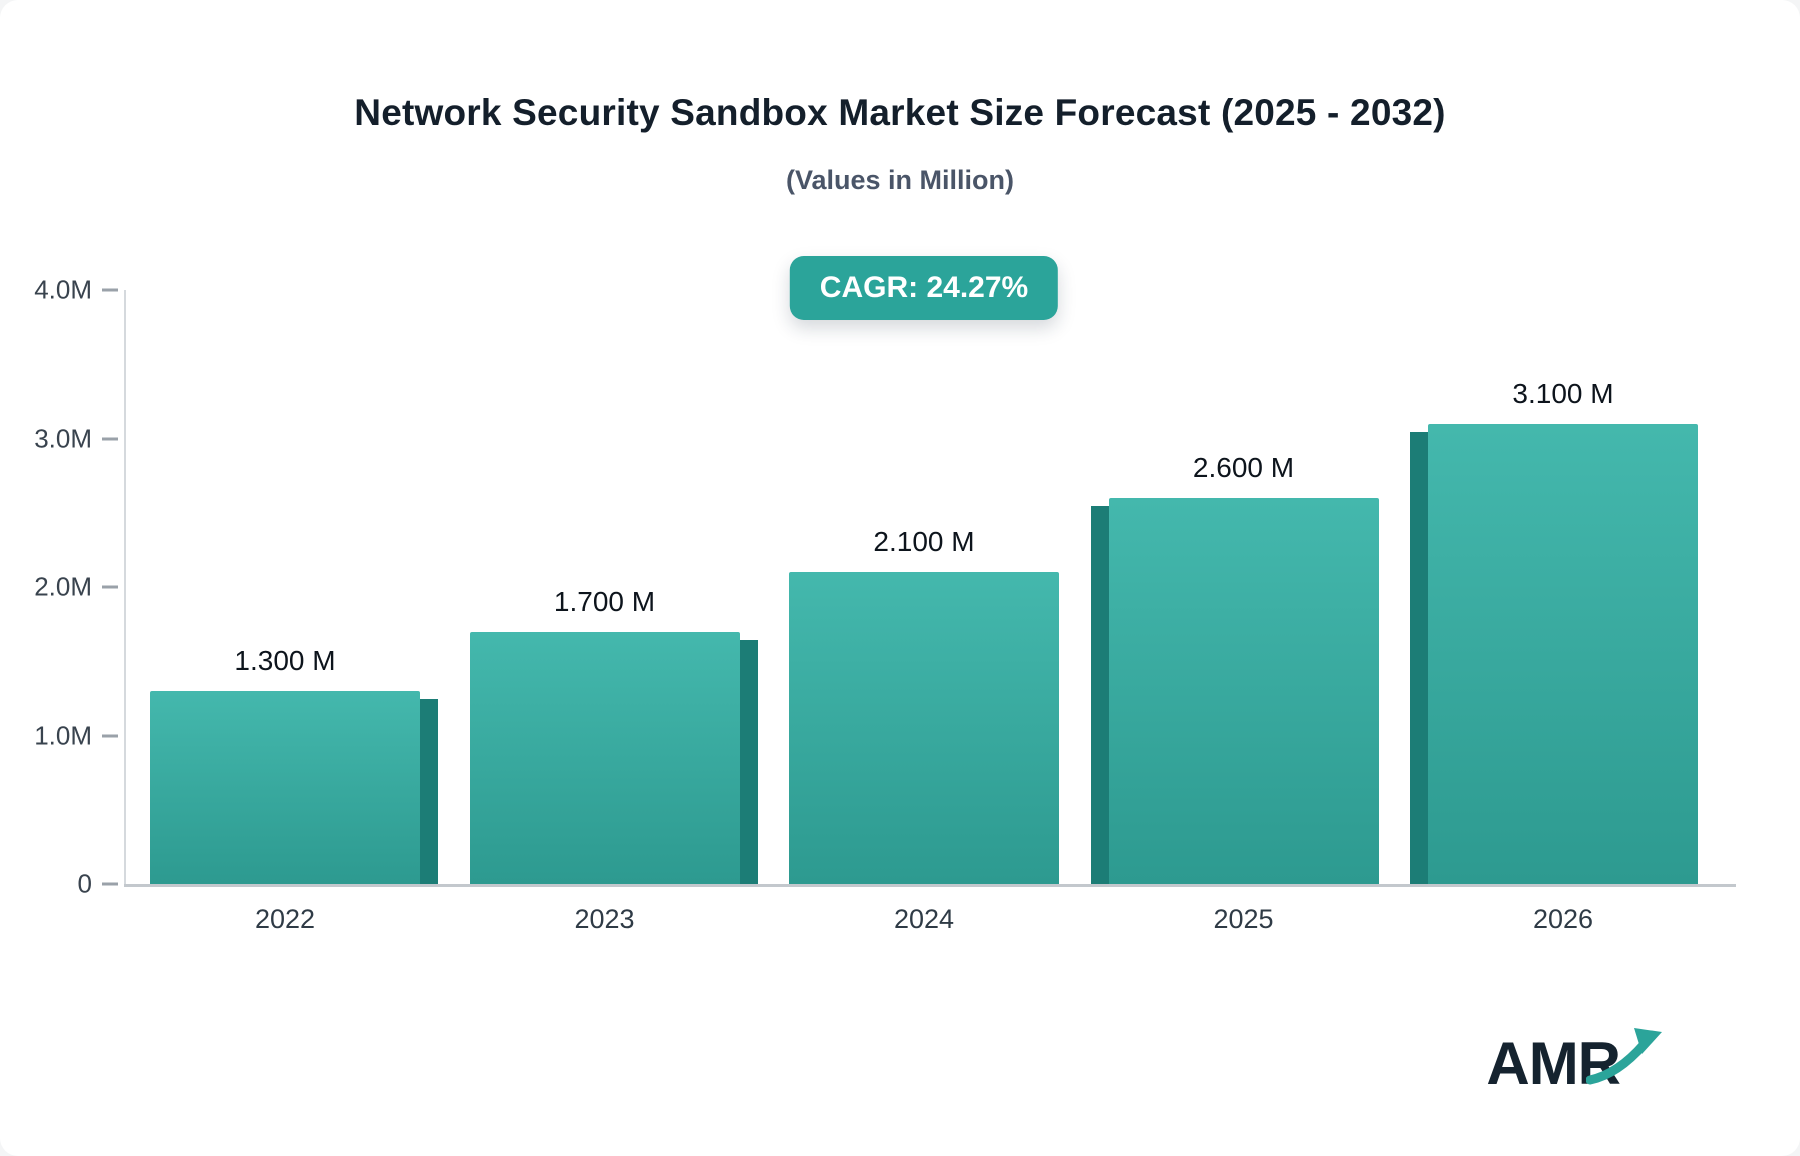 The width and height of the screenshot is (1800, 1156). What do you see at coordinates (63, 438) in the screenshot?
I see `y-tick-label: 3.0M` at bounding box center [63, 438].